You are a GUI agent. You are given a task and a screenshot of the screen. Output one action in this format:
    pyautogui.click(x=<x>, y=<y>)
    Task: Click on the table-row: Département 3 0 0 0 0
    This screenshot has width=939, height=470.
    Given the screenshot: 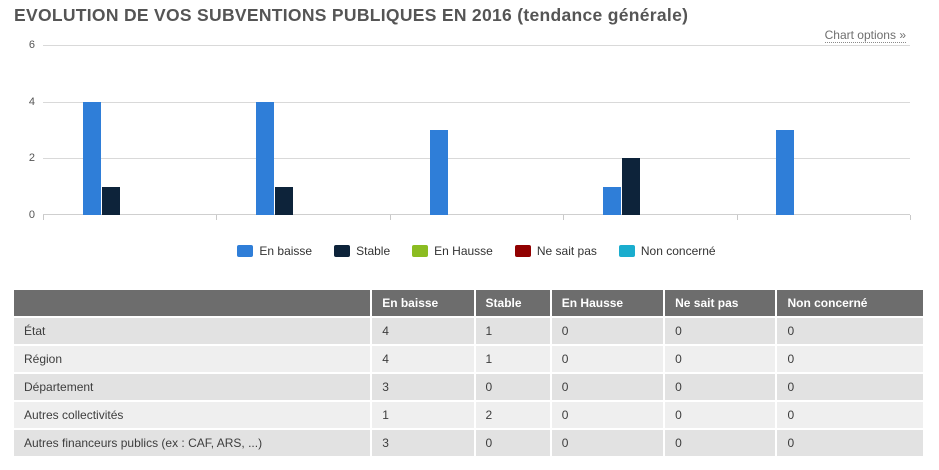 What is the action you would take?
    pyautogui.click(x=468, y=387)
    